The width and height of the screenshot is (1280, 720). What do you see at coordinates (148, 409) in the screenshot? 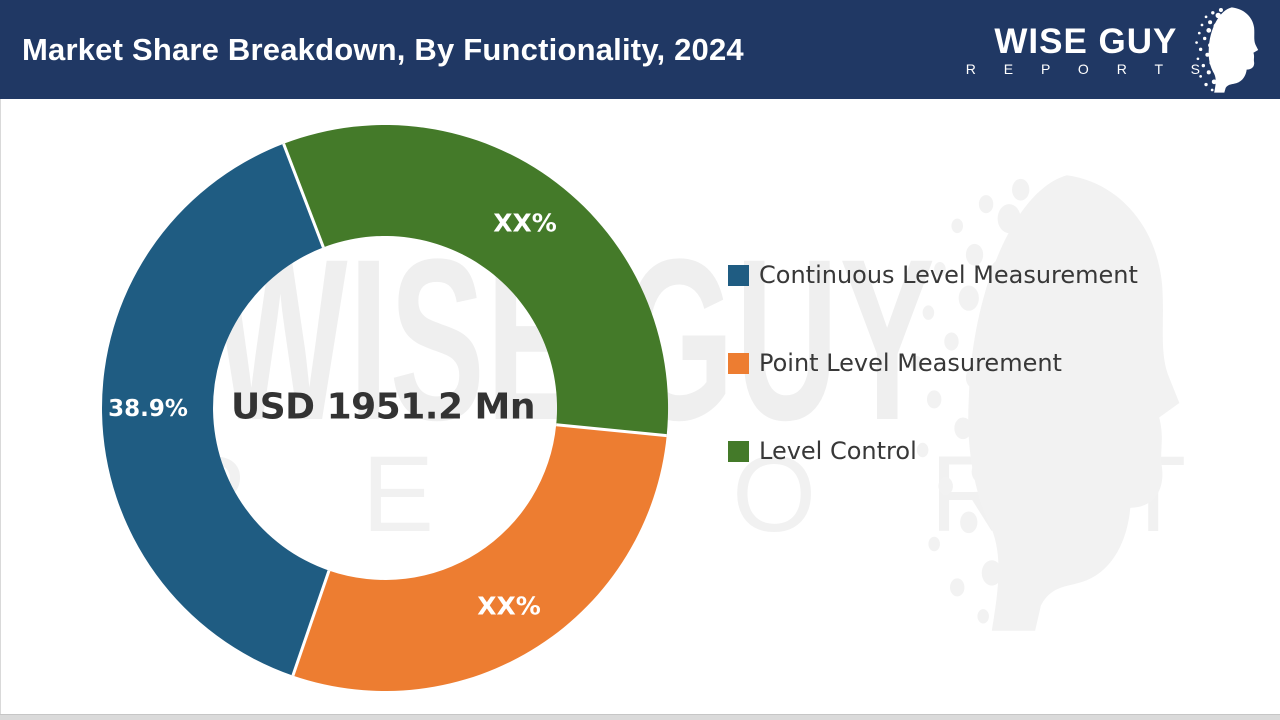
I see `slice-label-continuous: 38.9%` at bounding box center [148, 409].